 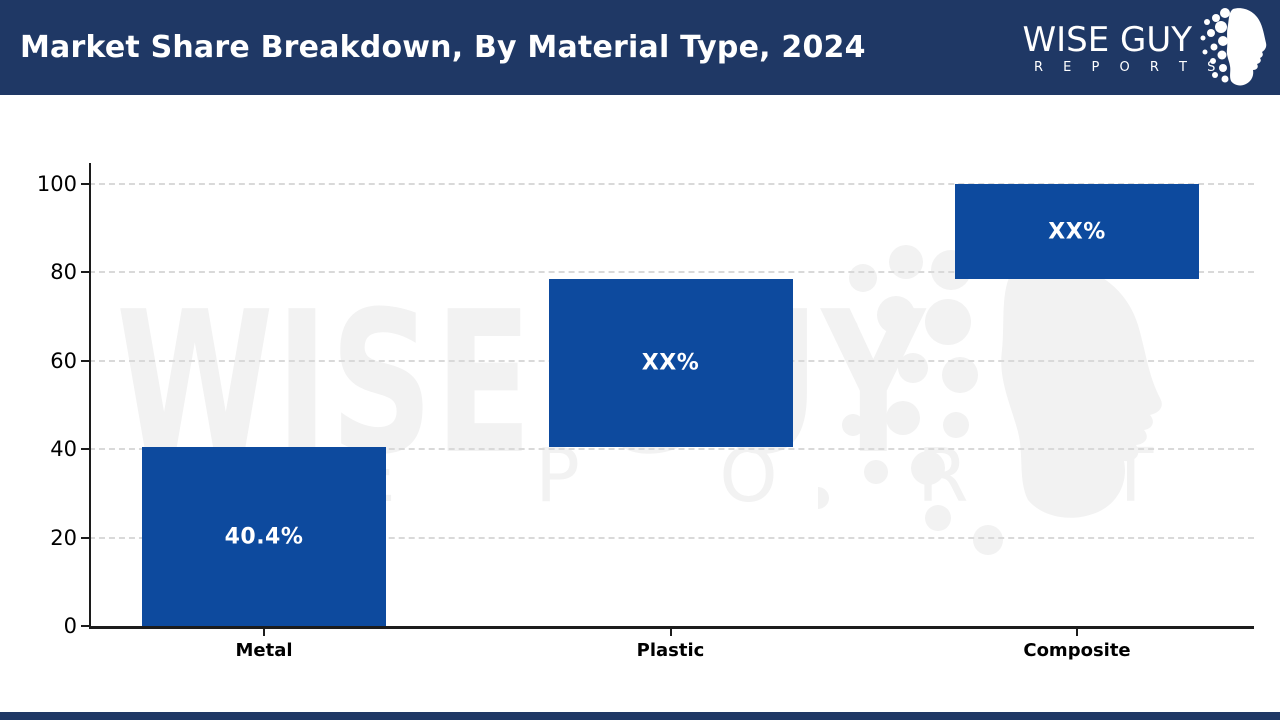 What do you see at coordinates (1077, 650) in the screenshot?
I see `x-tick-label-composite: Composite` at bounding box center [1077, 650].